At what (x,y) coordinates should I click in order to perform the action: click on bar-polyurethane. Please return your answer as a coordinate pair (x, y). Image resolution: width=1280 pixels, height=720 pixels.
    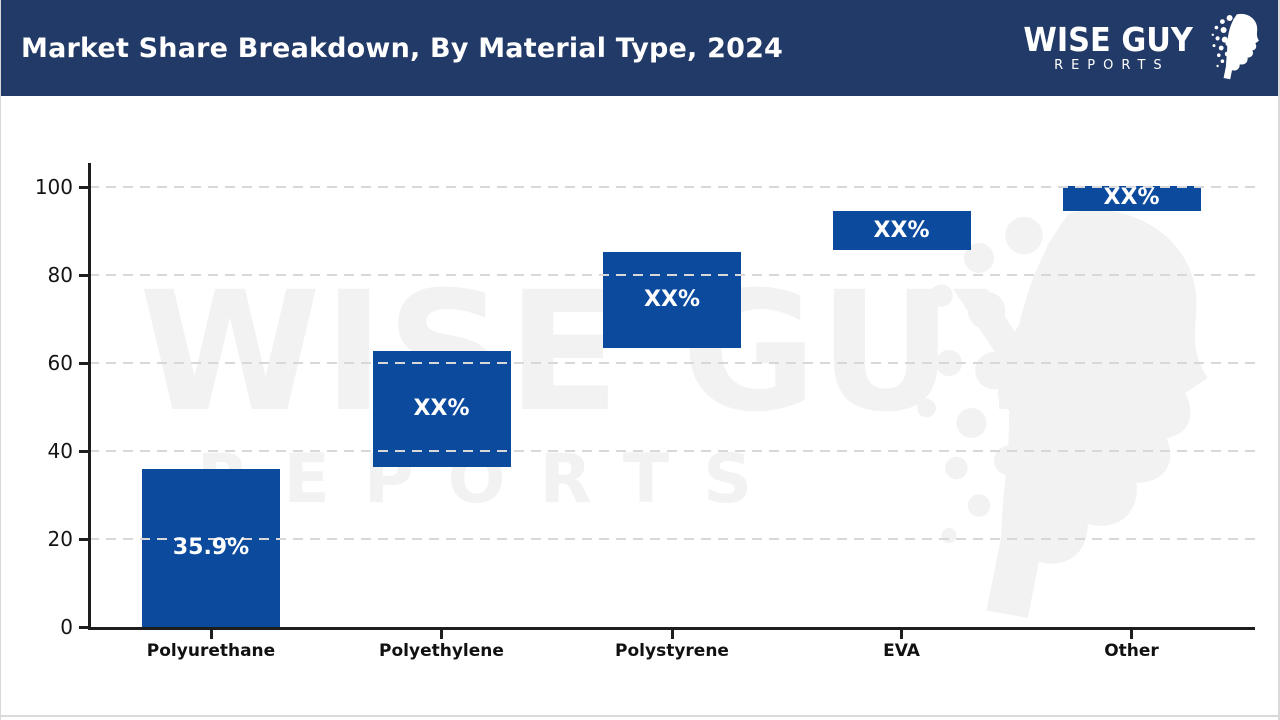
    Looking at the image, I should click on (211, 548).